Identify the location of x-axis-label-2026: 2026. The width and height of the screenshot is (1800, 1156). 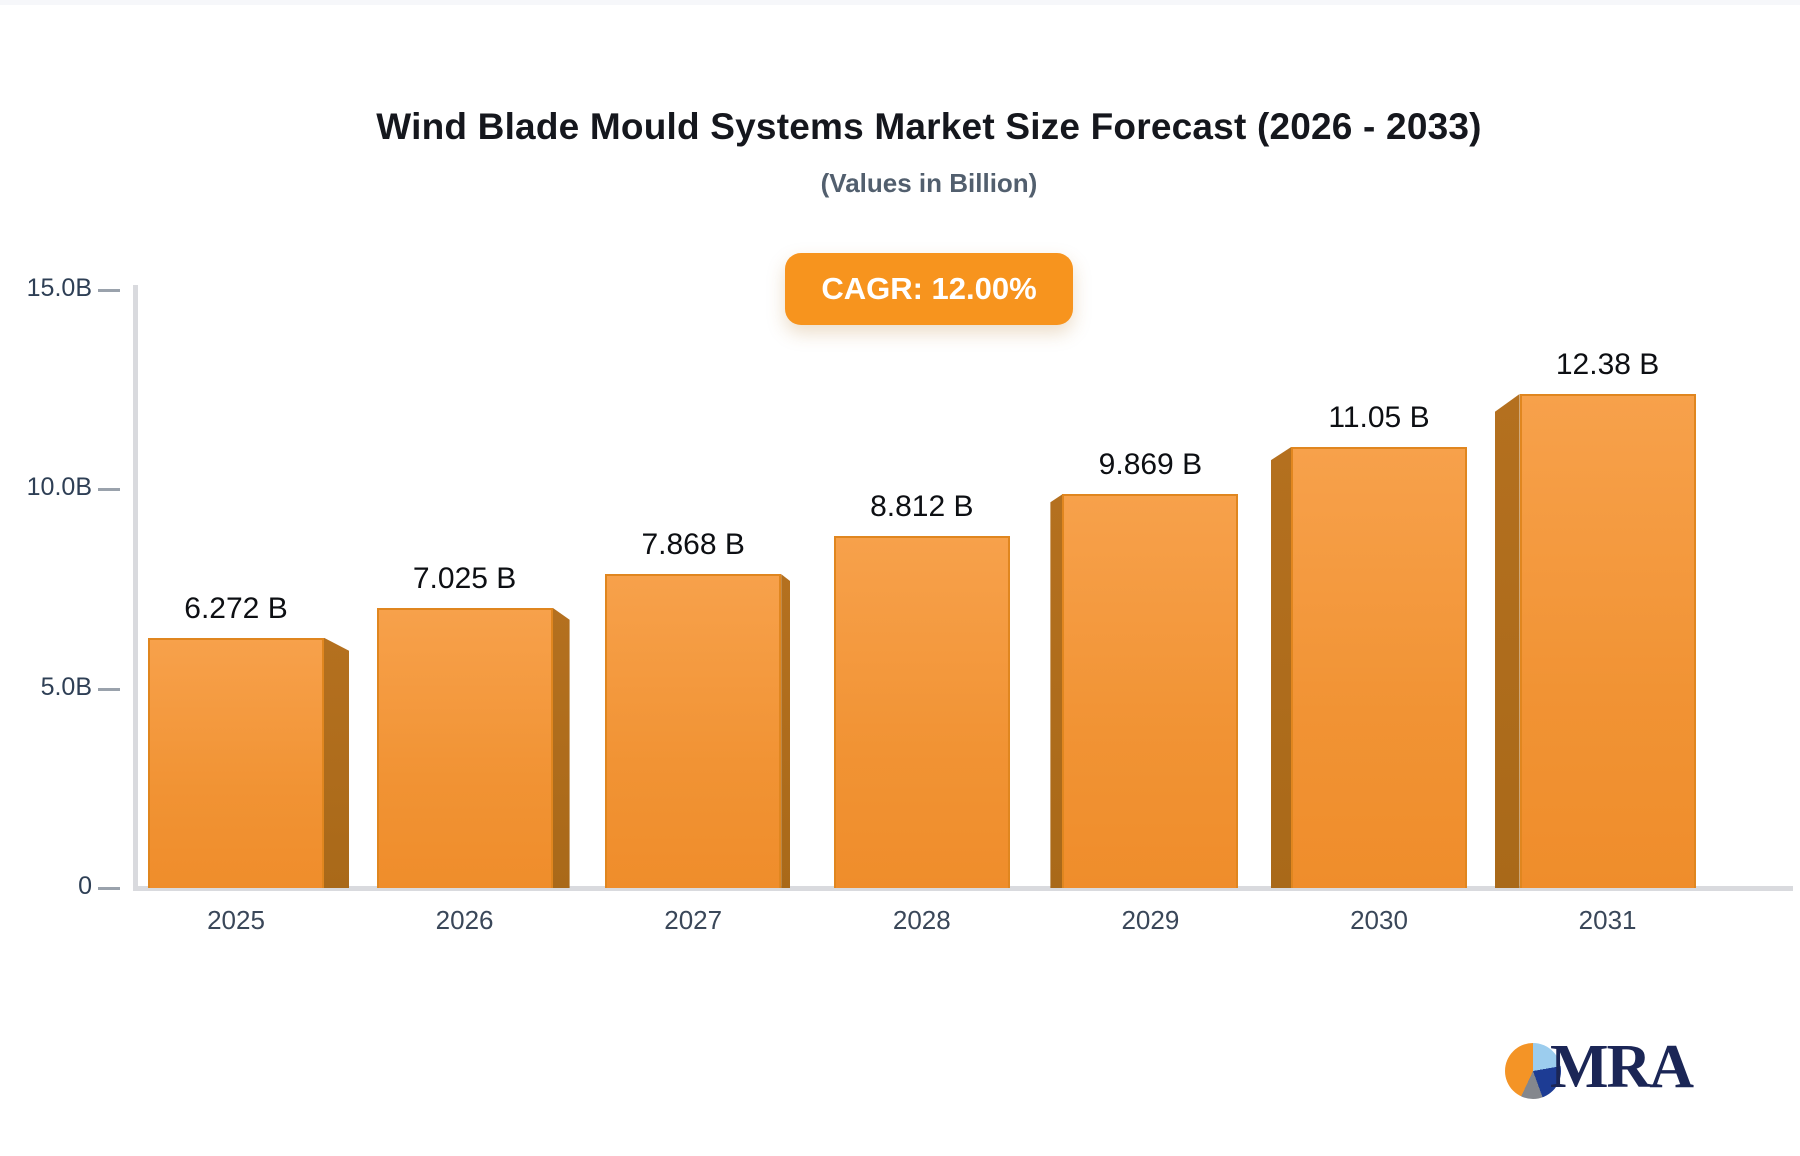
(464, 920).